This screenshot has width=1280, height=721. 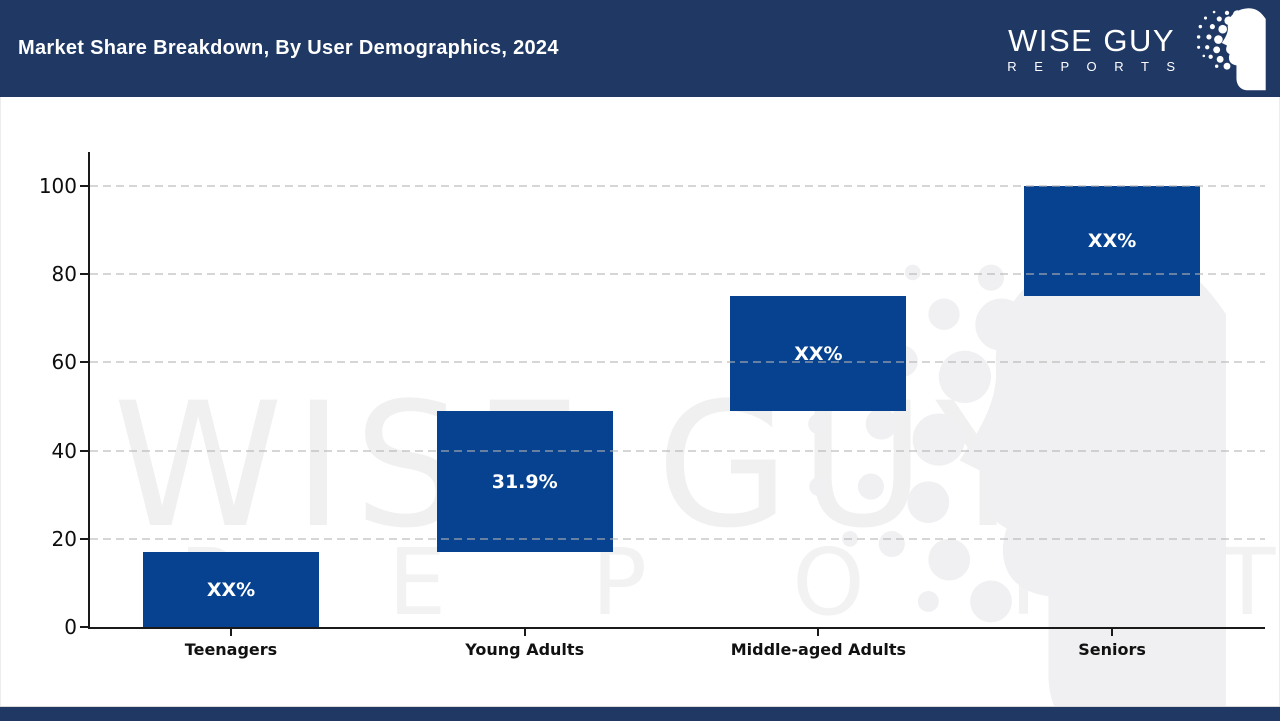 I want to click on logo-name: WISE GUY, so click(x=1092, y=40).